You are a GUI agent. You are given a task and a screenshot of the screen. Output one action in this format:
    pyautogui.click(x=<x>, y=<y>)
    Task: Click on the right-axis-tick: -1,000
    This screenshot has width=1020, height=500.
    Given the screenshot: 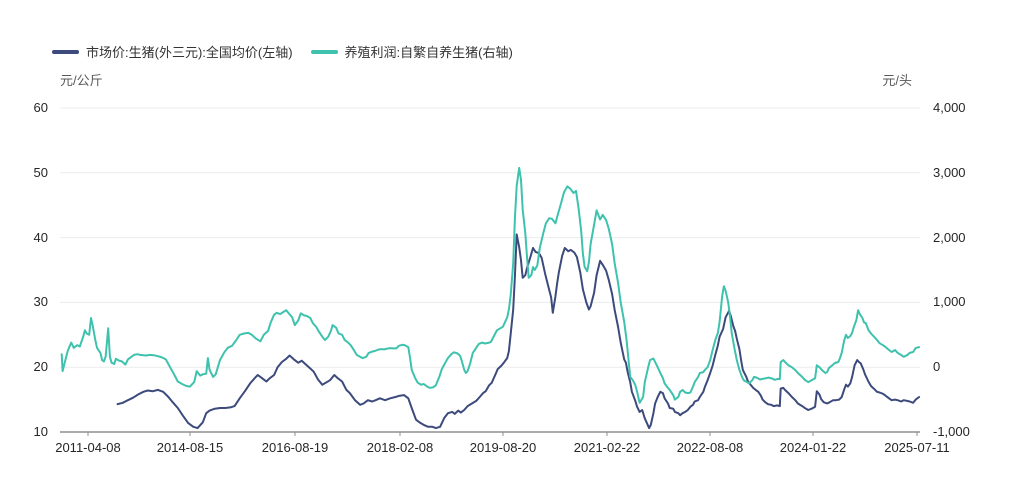 What is the action you would take?
    pyautogui.click(x=951, y=431)
    